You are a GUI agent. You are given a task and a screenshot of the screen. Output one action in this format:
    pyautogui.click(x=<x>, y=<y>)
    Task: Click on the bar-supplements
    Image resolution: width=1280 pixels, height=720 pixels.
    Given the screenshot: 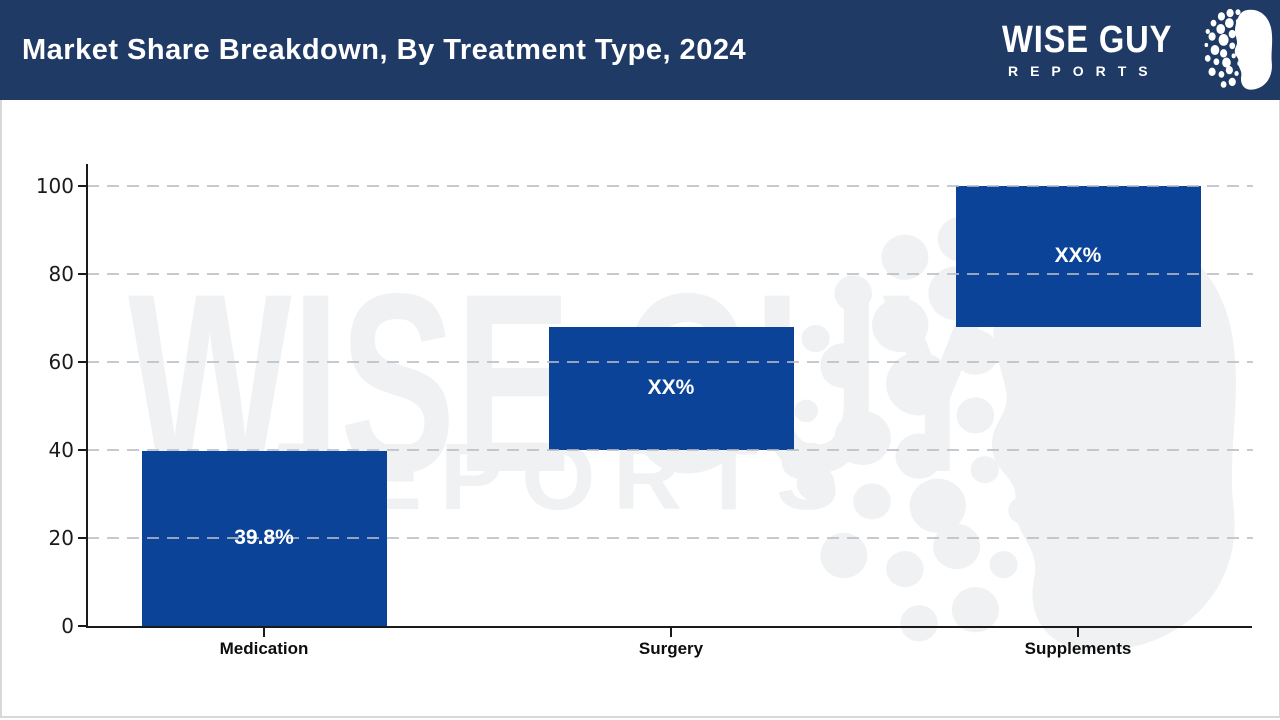 What is the action you would take?
    pyautogui.click(x=1078, y=256)
    